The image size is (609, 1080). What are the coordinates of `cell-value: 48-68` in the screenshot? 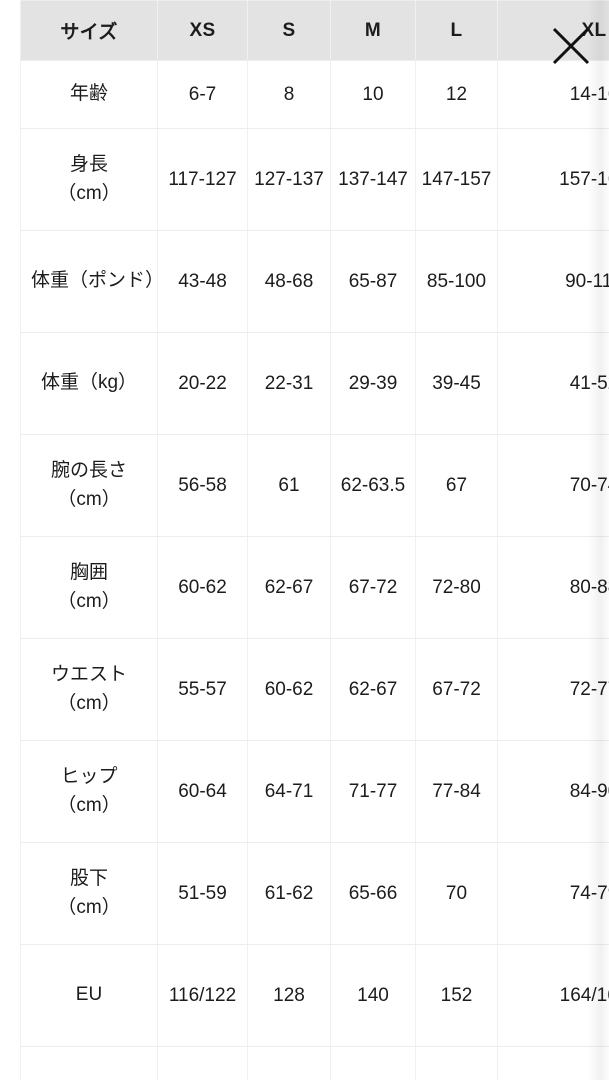 It's located at (289, 281).